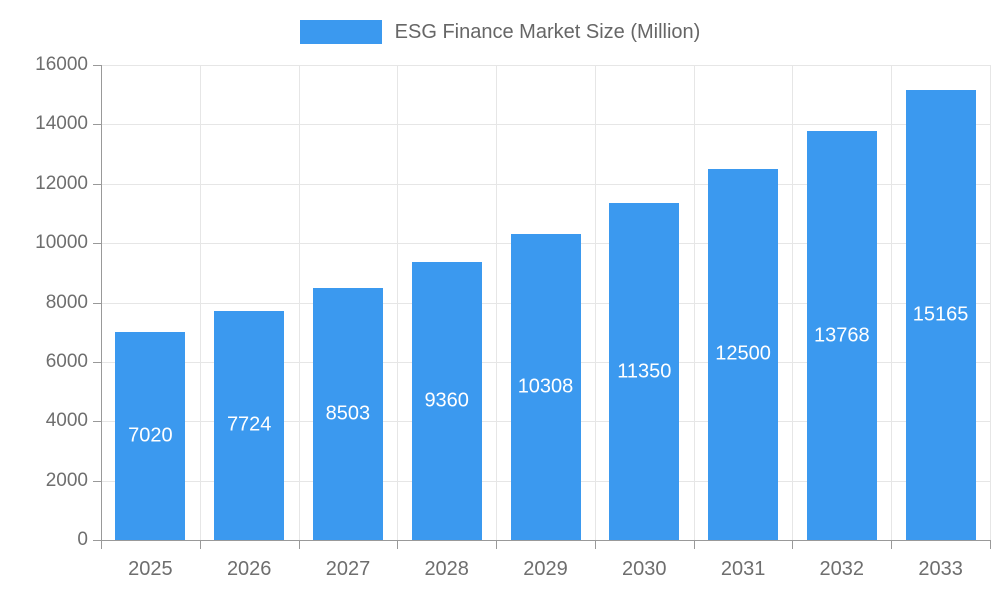 The width and height of the screenshot is (1000, 600). I want to click on bar-2027: 8503, so click(347, 413).